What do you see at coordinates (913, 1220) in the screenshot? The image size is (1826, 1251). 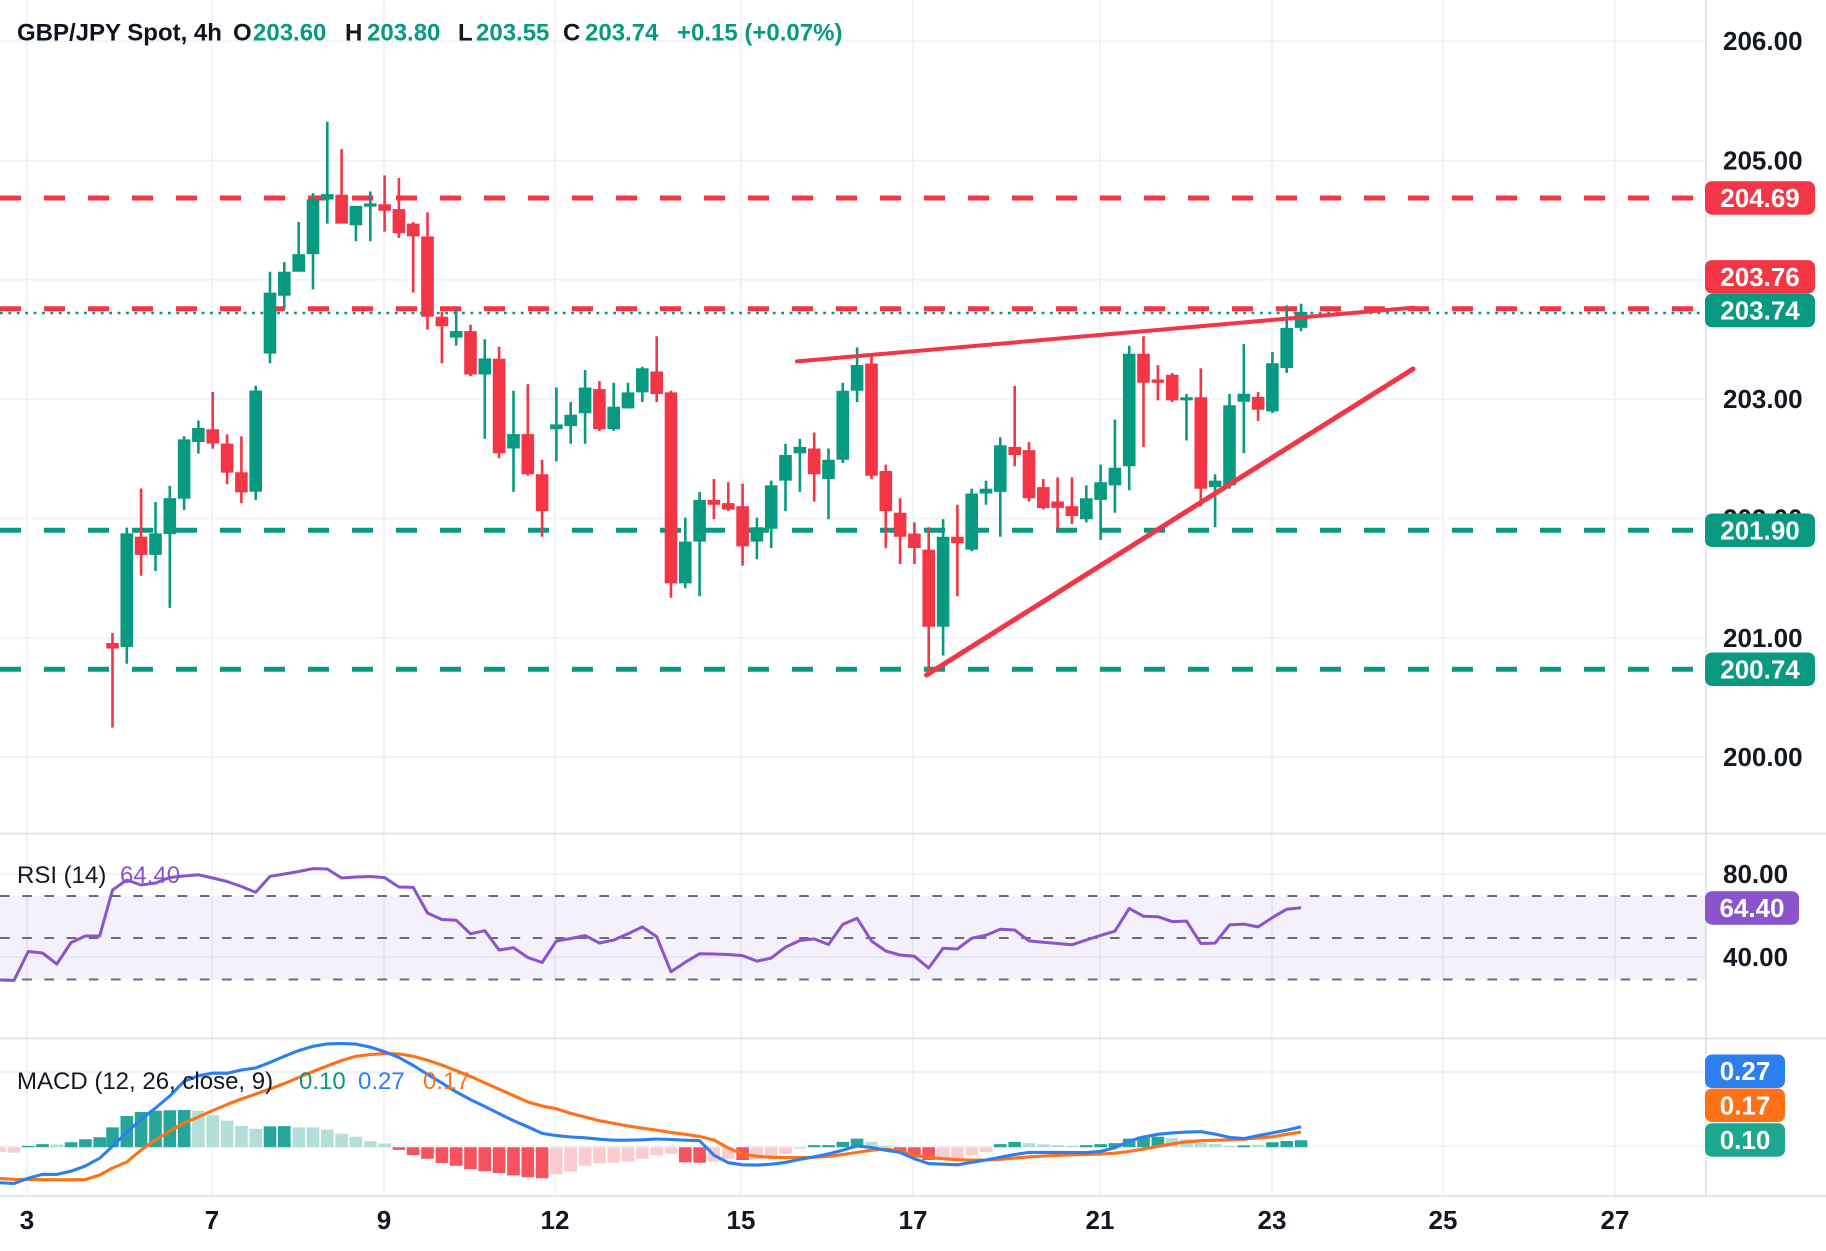 I see `svg-text: 17` at bounding box center [913, 1220].